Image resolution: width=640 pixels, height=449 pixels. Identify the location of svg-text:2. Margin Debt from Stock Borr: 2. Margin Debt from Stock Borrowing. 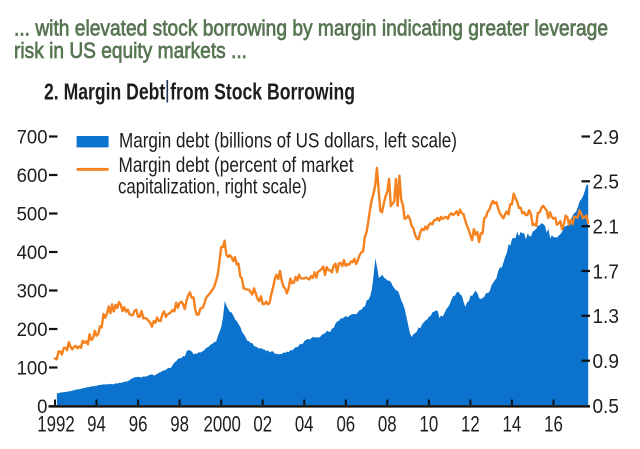
(199, 92).